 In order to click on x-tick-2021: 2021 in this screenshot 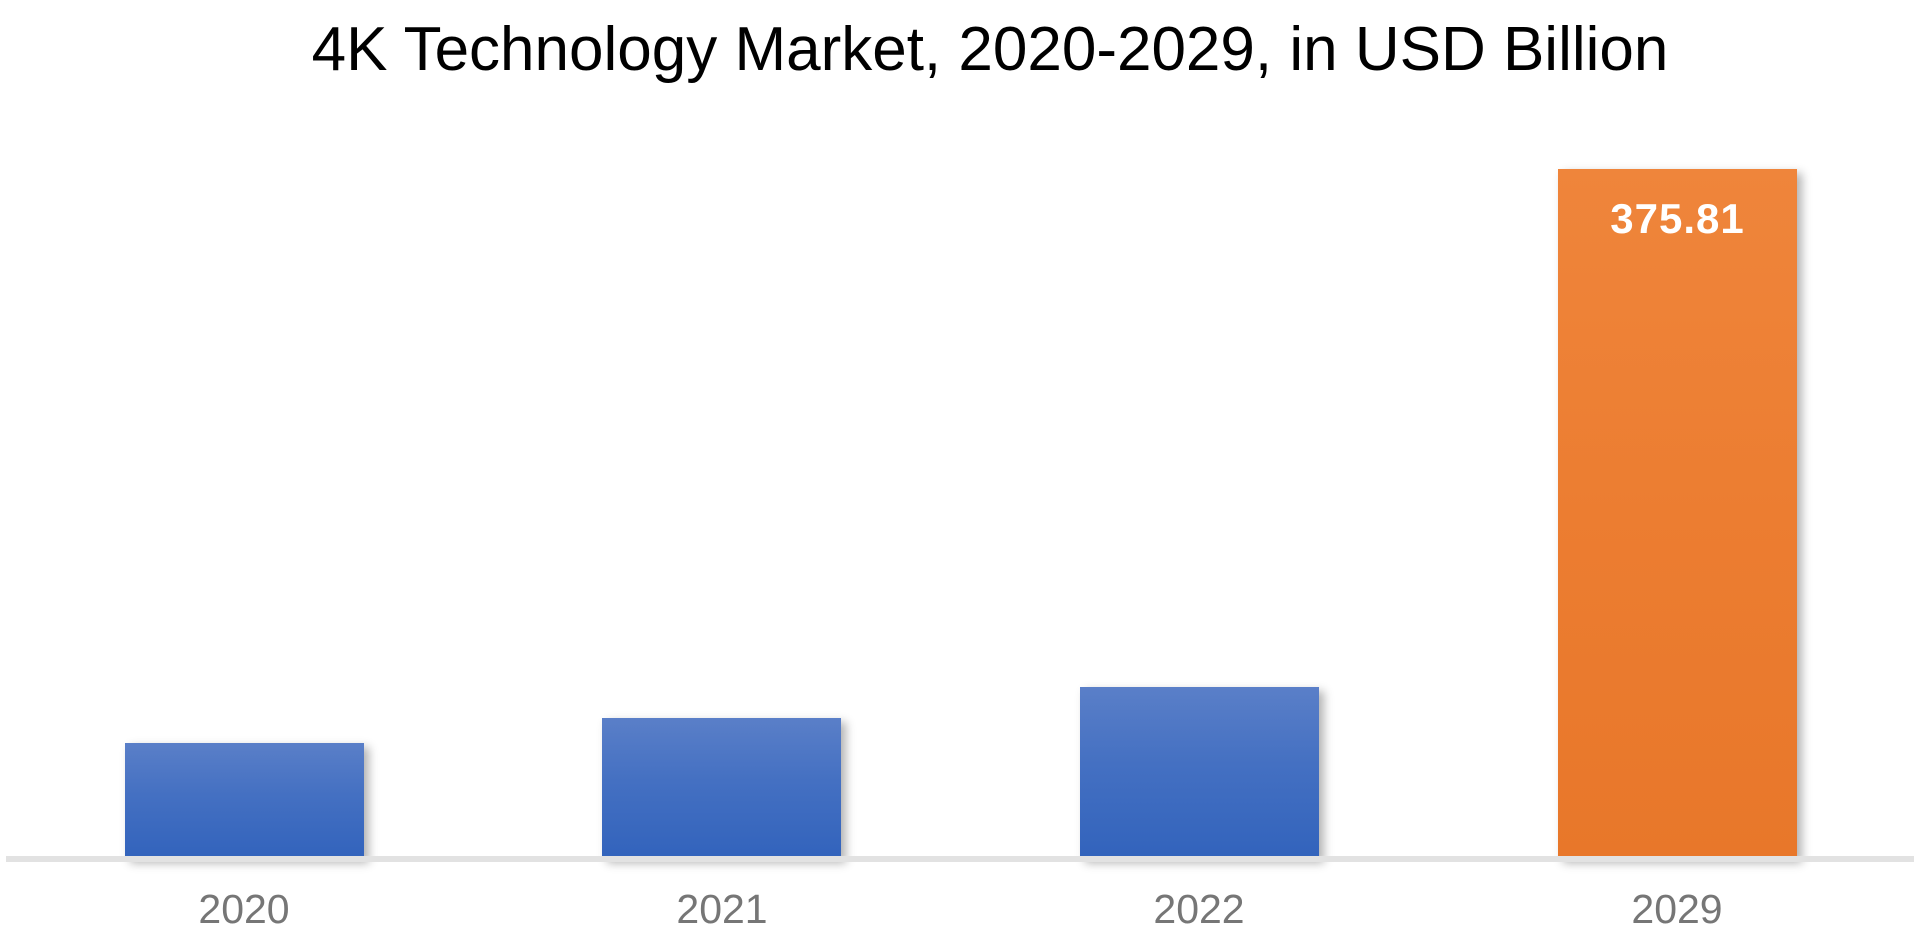, I will do `click(722, 909)`.